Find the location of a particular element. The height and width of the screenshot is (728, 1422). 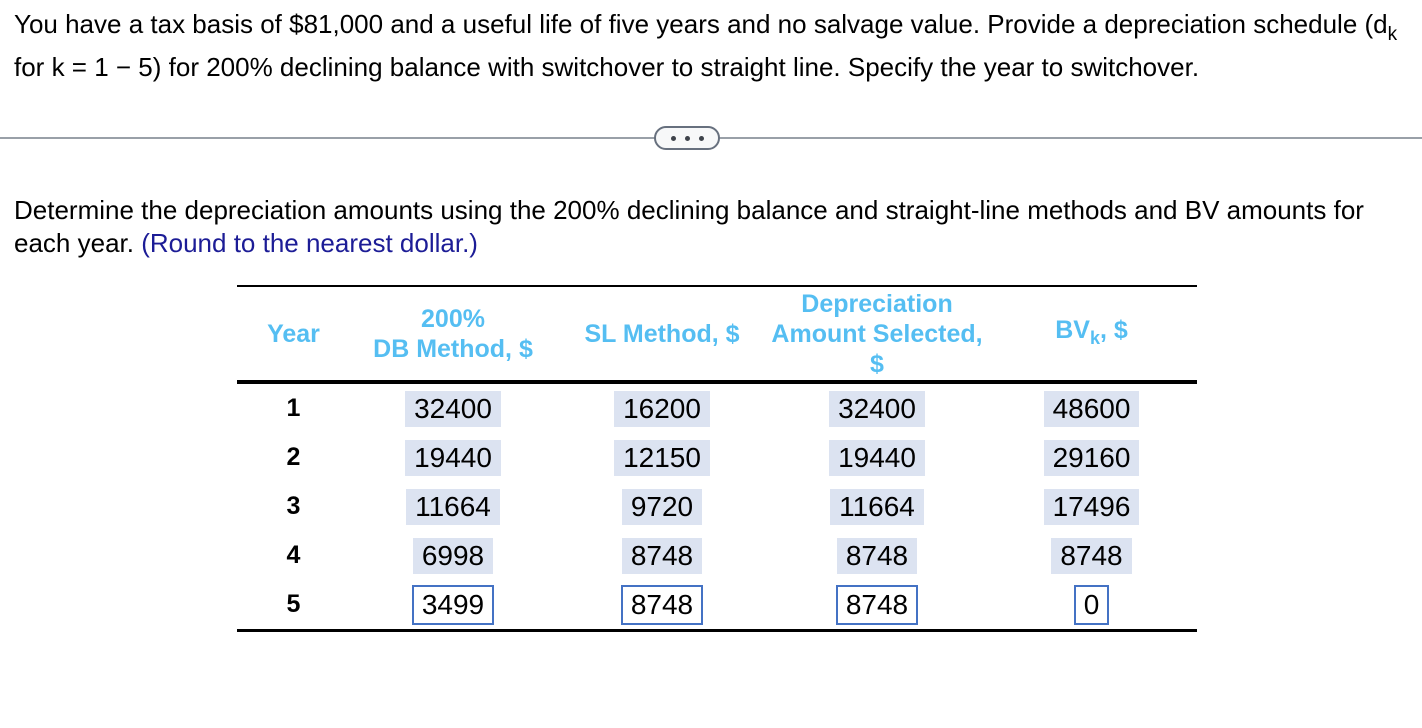

col-header-bv-prefix: BV is located at coordinates (1072, 329).